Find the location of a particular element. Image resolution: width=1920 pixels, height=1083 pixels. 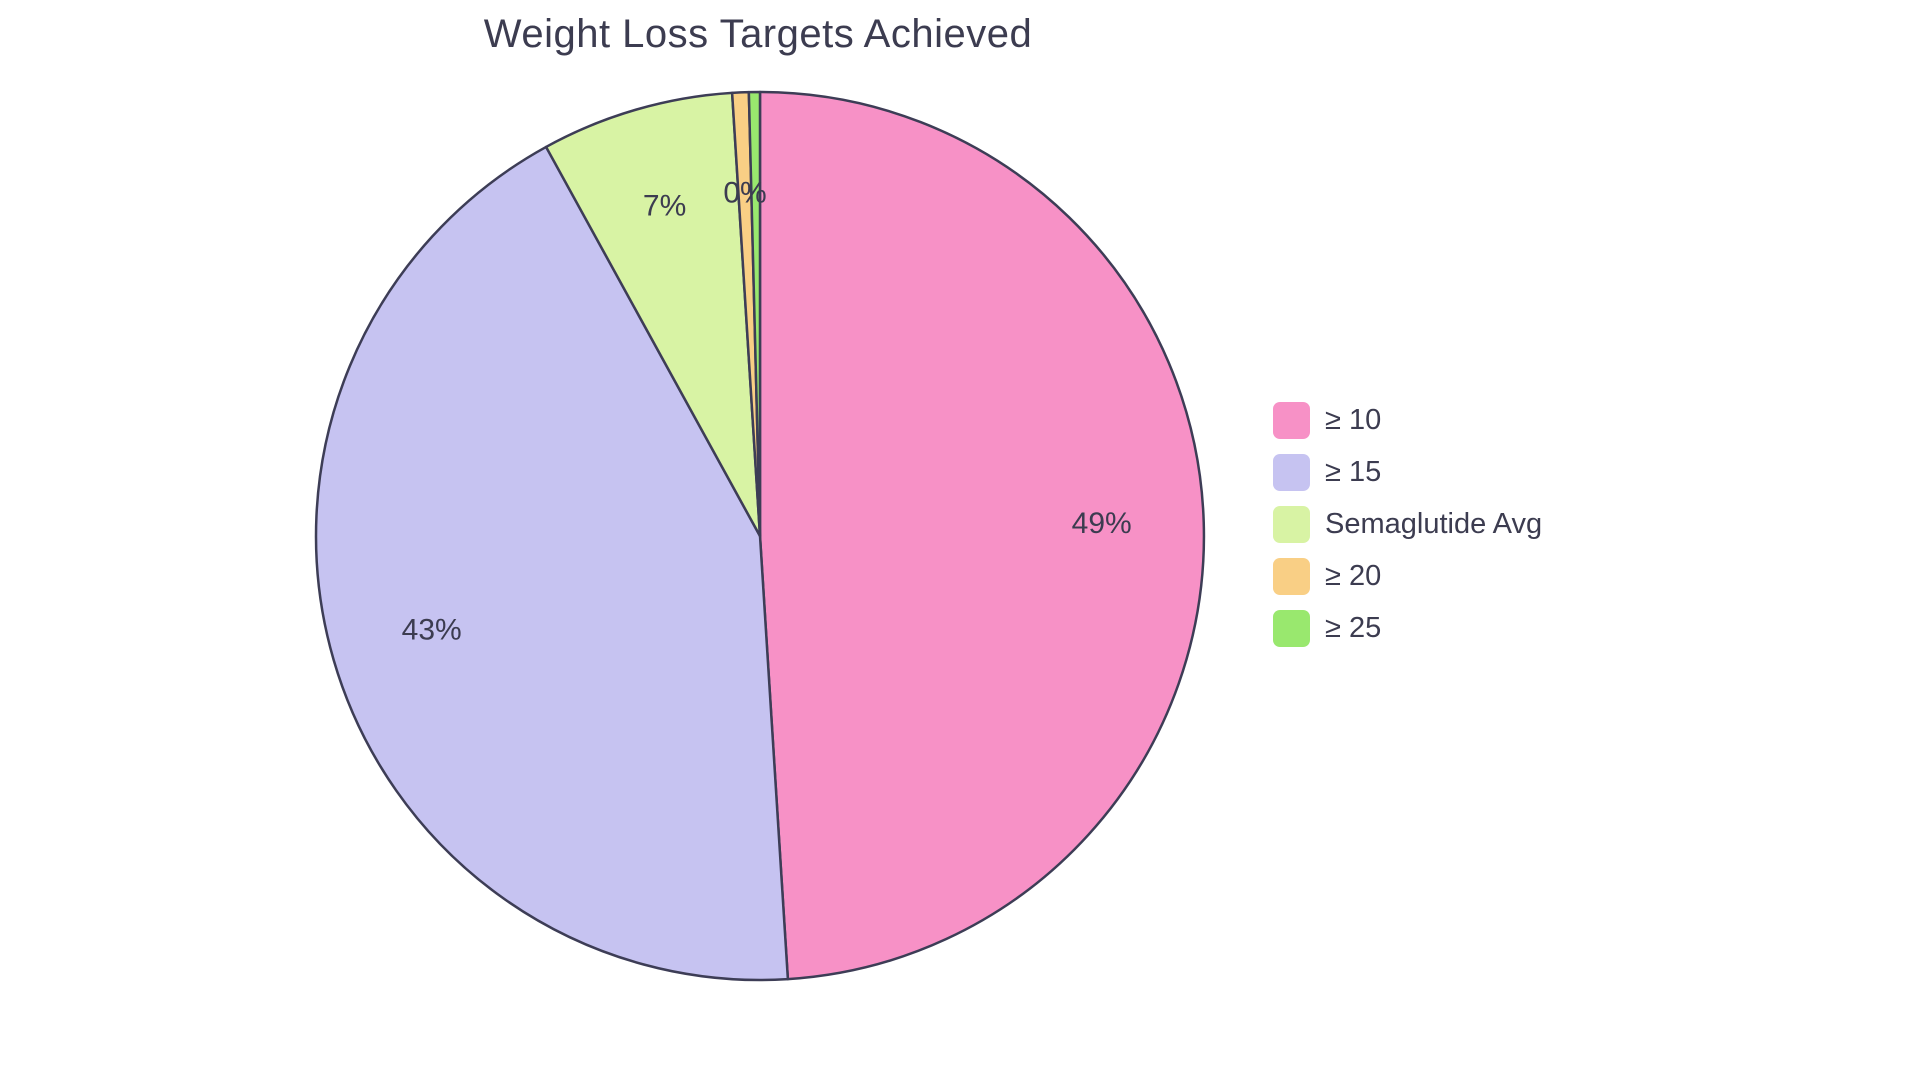

legend: ≥ 10 ≥ 15 Semaglutide Avg ≥ 20 ≥ 25 is located at coordinates (1407, 524).